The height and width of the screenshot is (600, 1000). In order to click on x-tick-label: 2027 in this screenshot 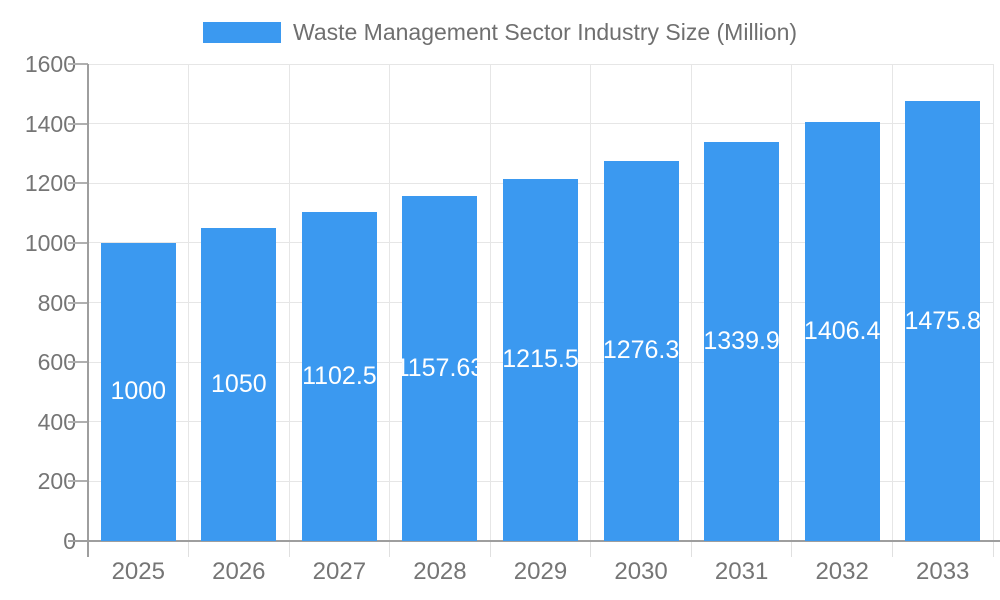, I will do `click(339, 571)`.